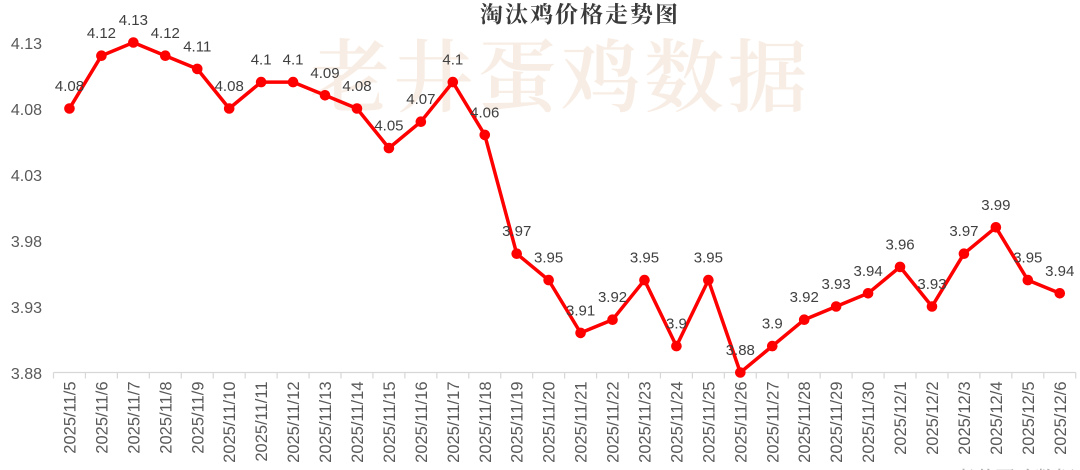 The height and width of the screenshot is (470, 1080). What do you see at coordinates (645, 422) in the screenshot?
I see `svg-text: 2025/11/23` at bounding box center [645, 422].